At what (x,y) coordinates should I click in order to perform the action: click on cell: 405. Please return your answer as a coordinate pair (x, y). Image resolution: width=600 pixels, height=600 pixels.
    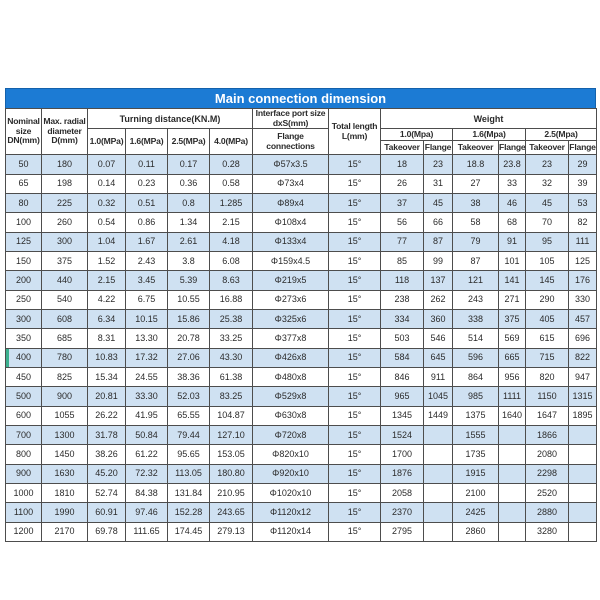
    Looking at the image, I should click on (547, 319).